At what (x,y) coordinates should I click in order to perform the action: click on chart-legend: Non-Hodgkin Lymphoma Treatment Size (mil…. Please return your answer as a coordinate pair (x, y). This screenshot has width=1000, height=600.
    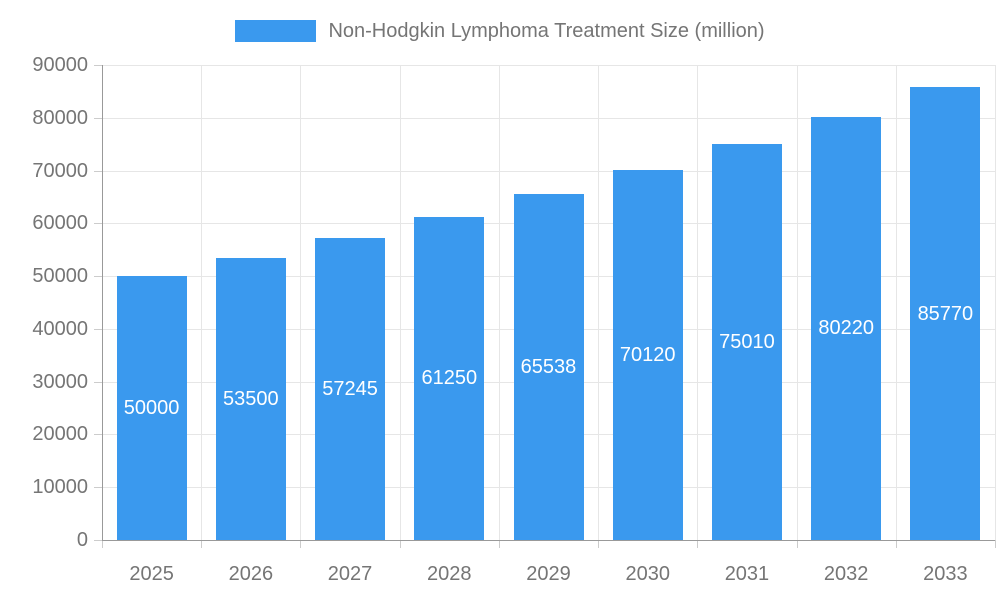
    Looking at the image, I should click on (500, 31).